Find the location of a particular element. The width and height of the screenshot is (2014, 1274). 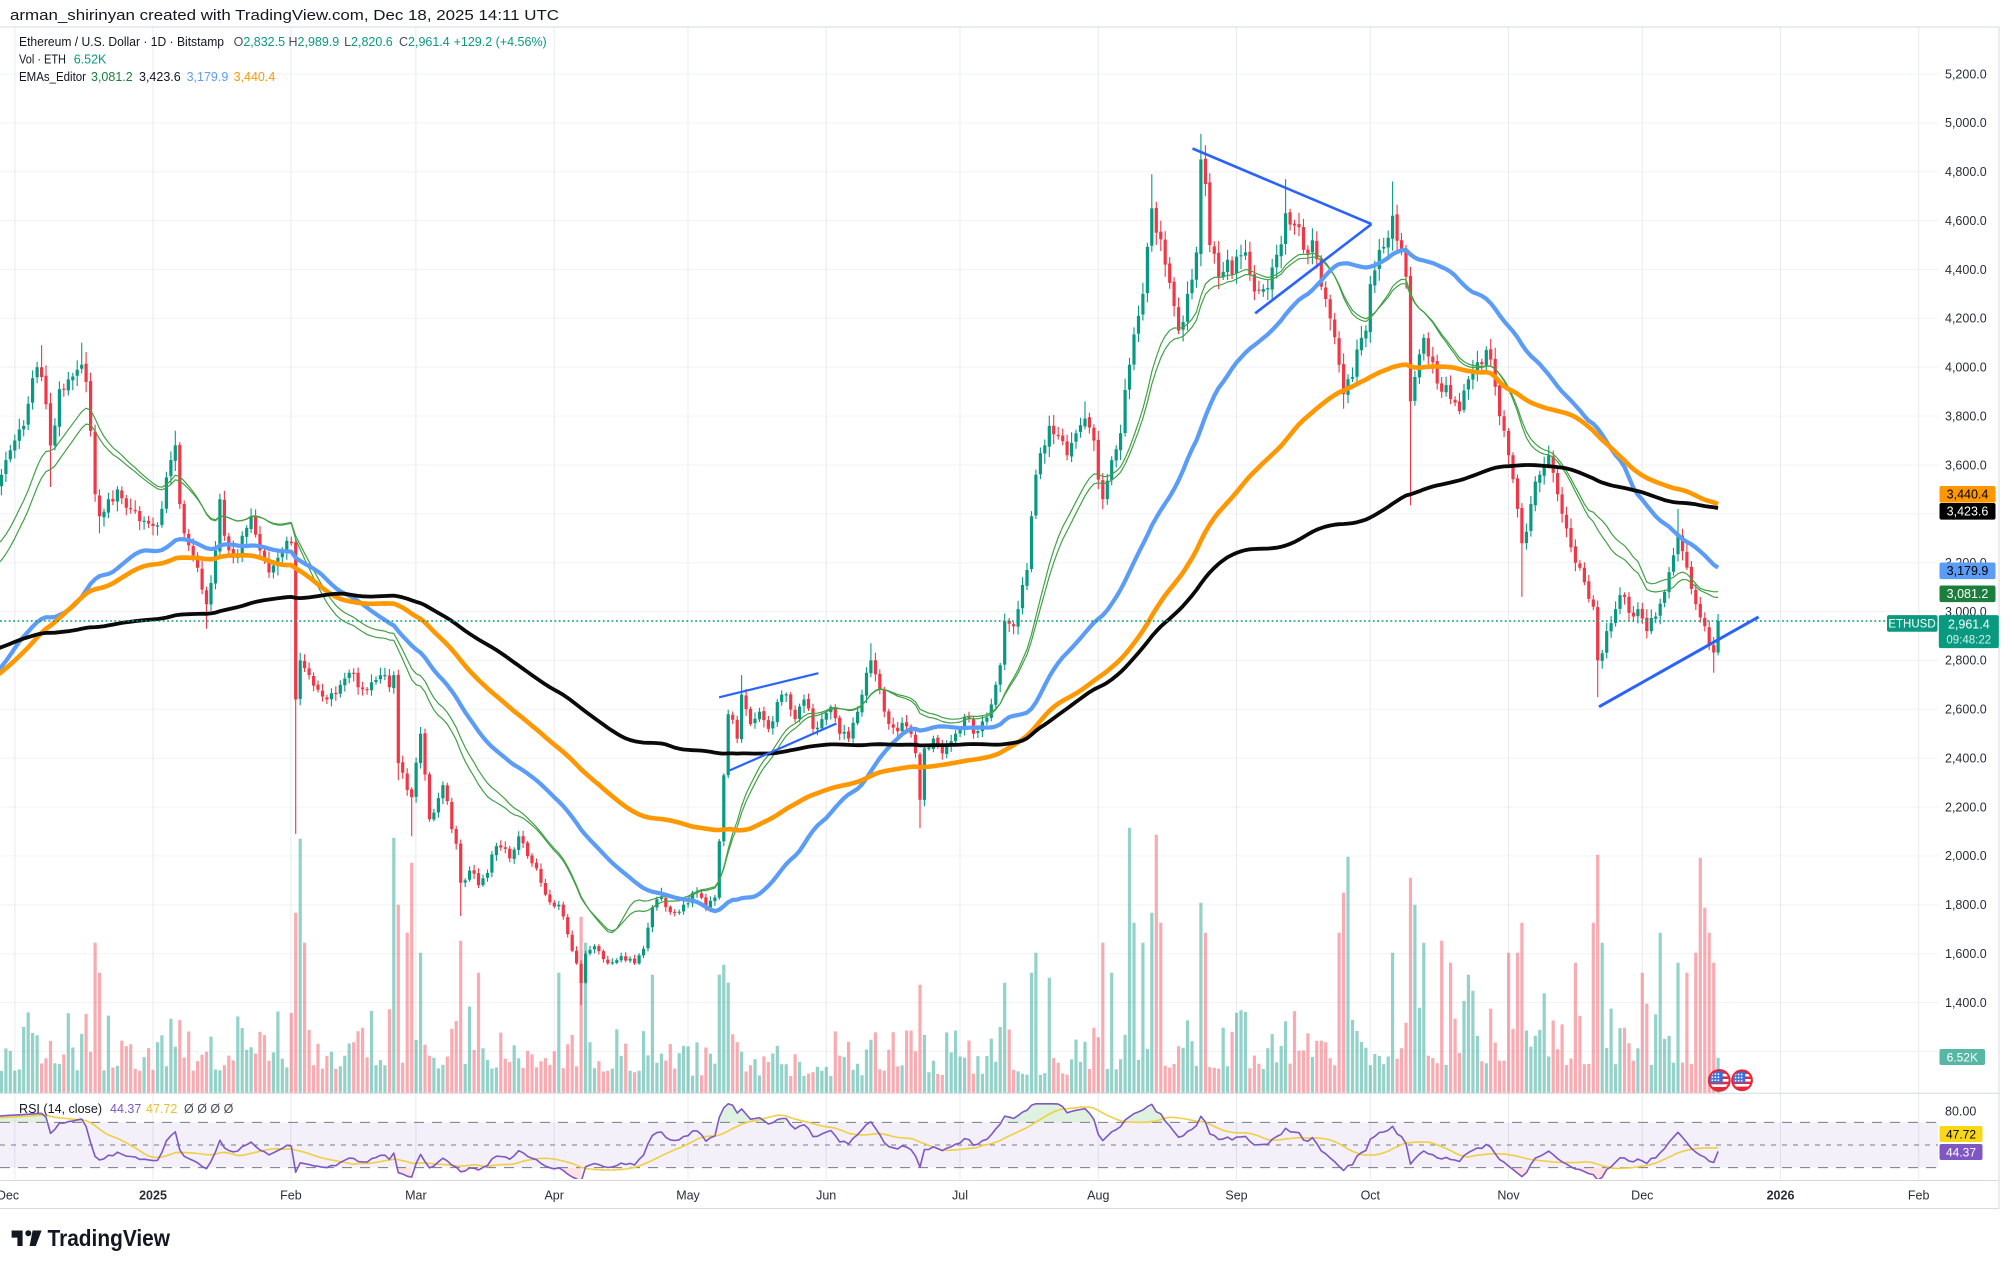

svg-text: ETHUSD is located at coordinates (1911, 625).